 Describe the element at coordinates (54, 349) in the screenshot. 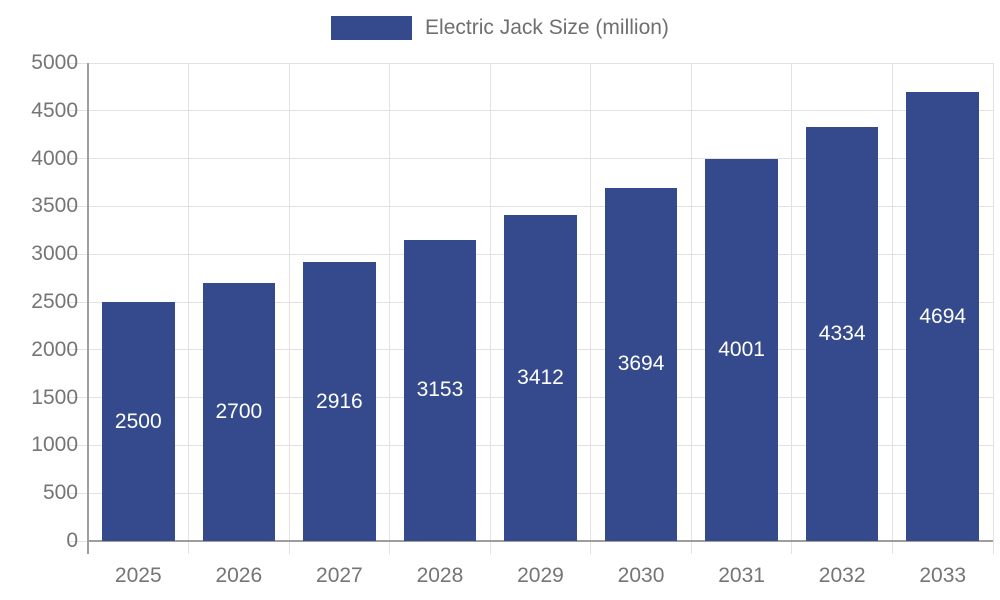

I see `y-tick-label: 2000` at that location.